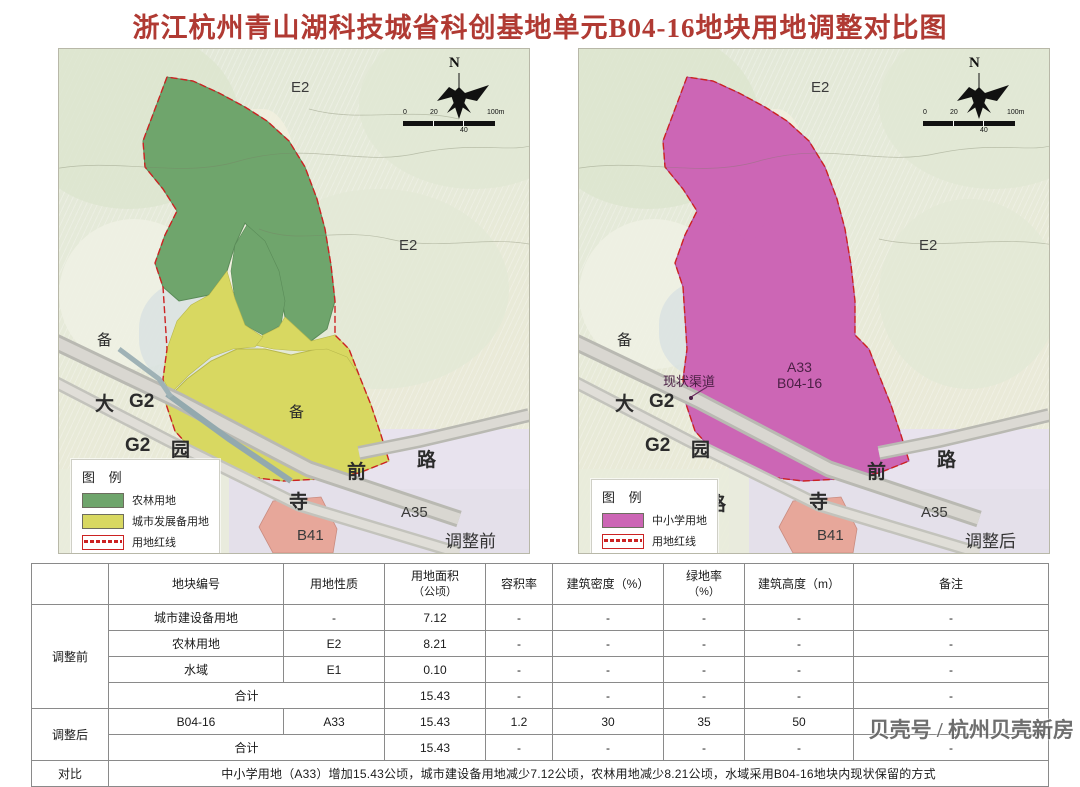 This screenshot has height=787, width=1080. I want to click on table-row: 水域 E1 0.10 - - - - -, so click(540, 669).